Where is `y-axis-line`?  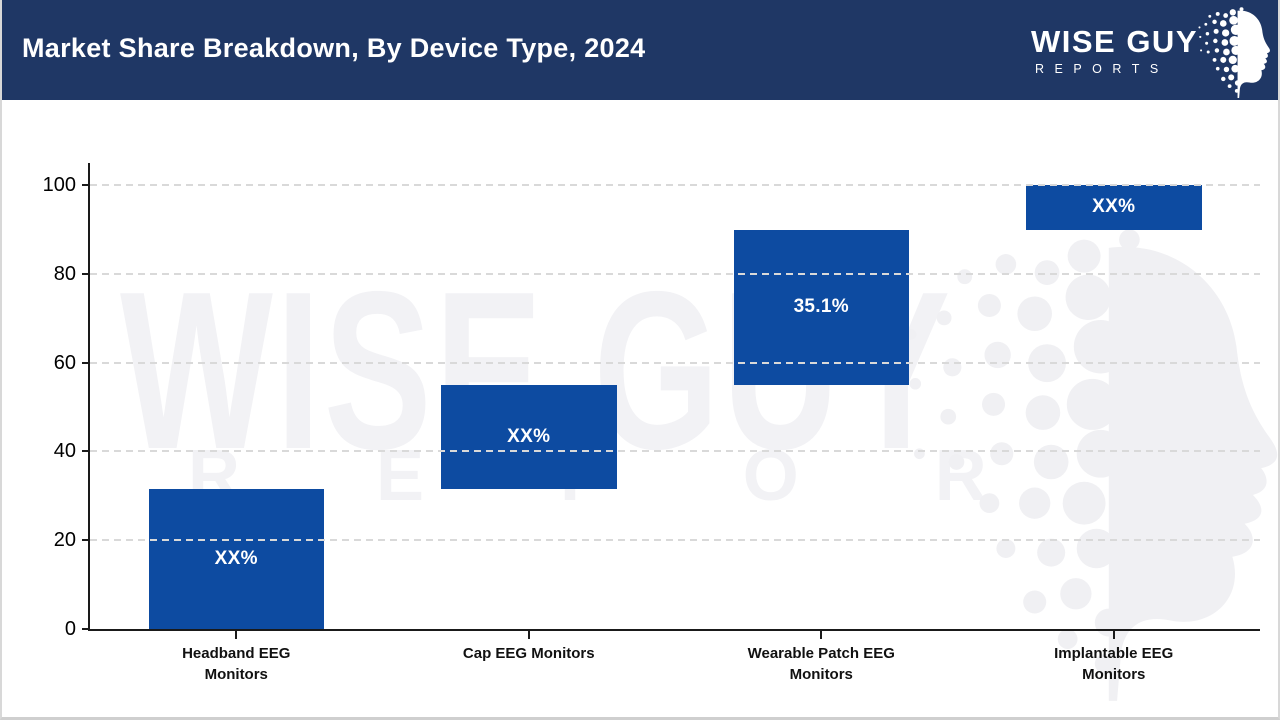
y-axis-line is located at coordinates (89, 397).